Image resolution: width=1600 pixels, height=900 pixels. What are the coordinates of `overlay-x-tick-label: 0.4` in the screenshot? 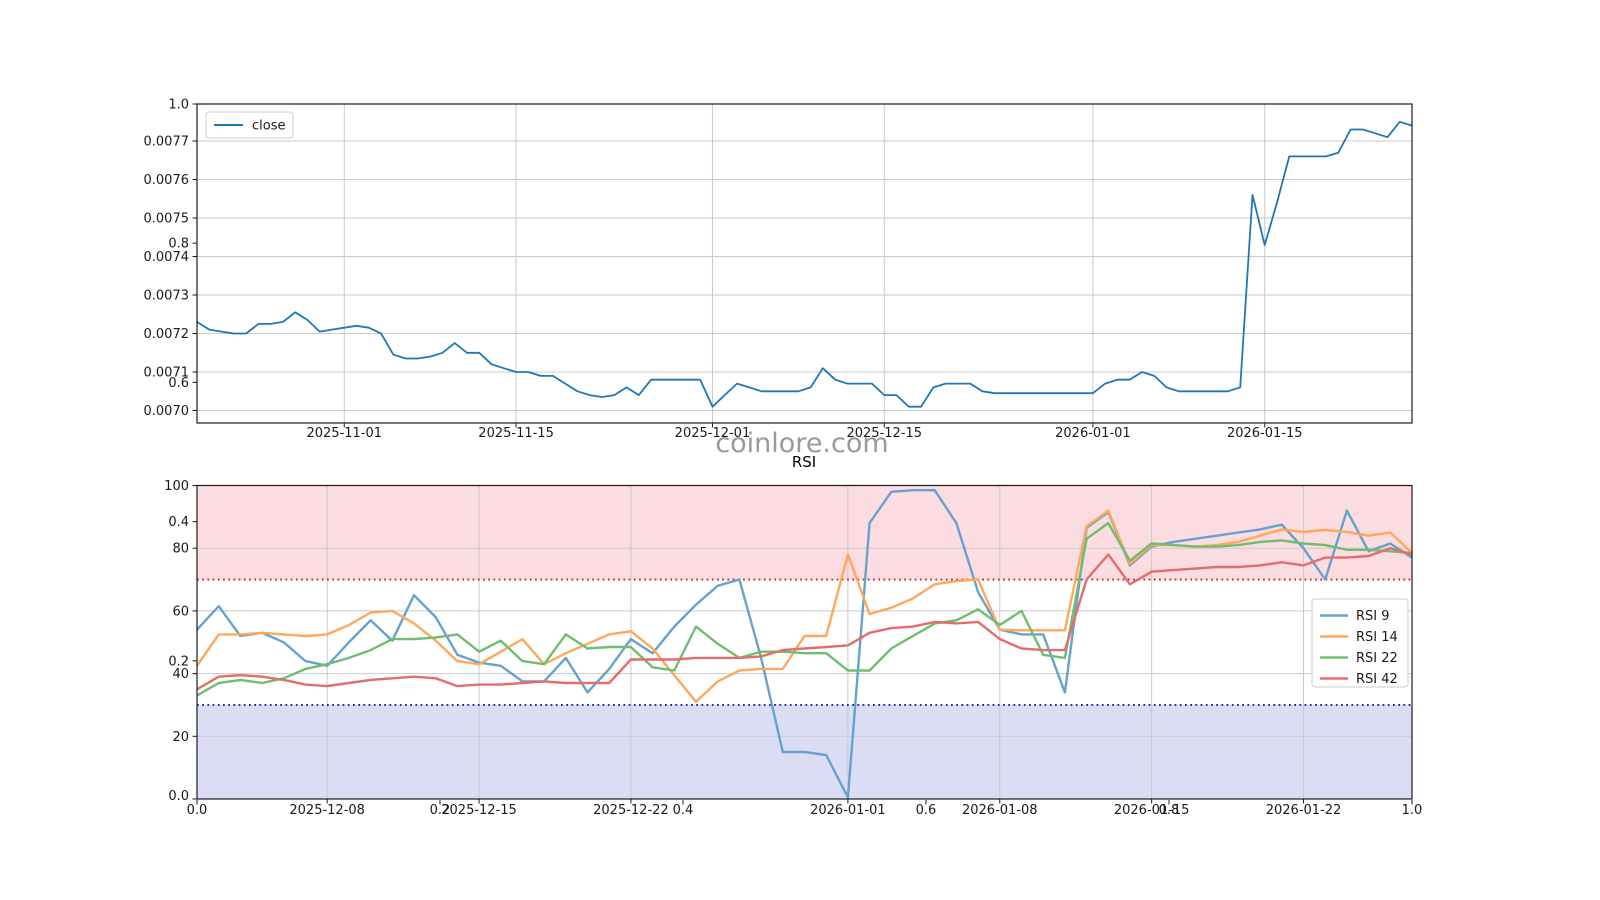 It's located at (683, 810).